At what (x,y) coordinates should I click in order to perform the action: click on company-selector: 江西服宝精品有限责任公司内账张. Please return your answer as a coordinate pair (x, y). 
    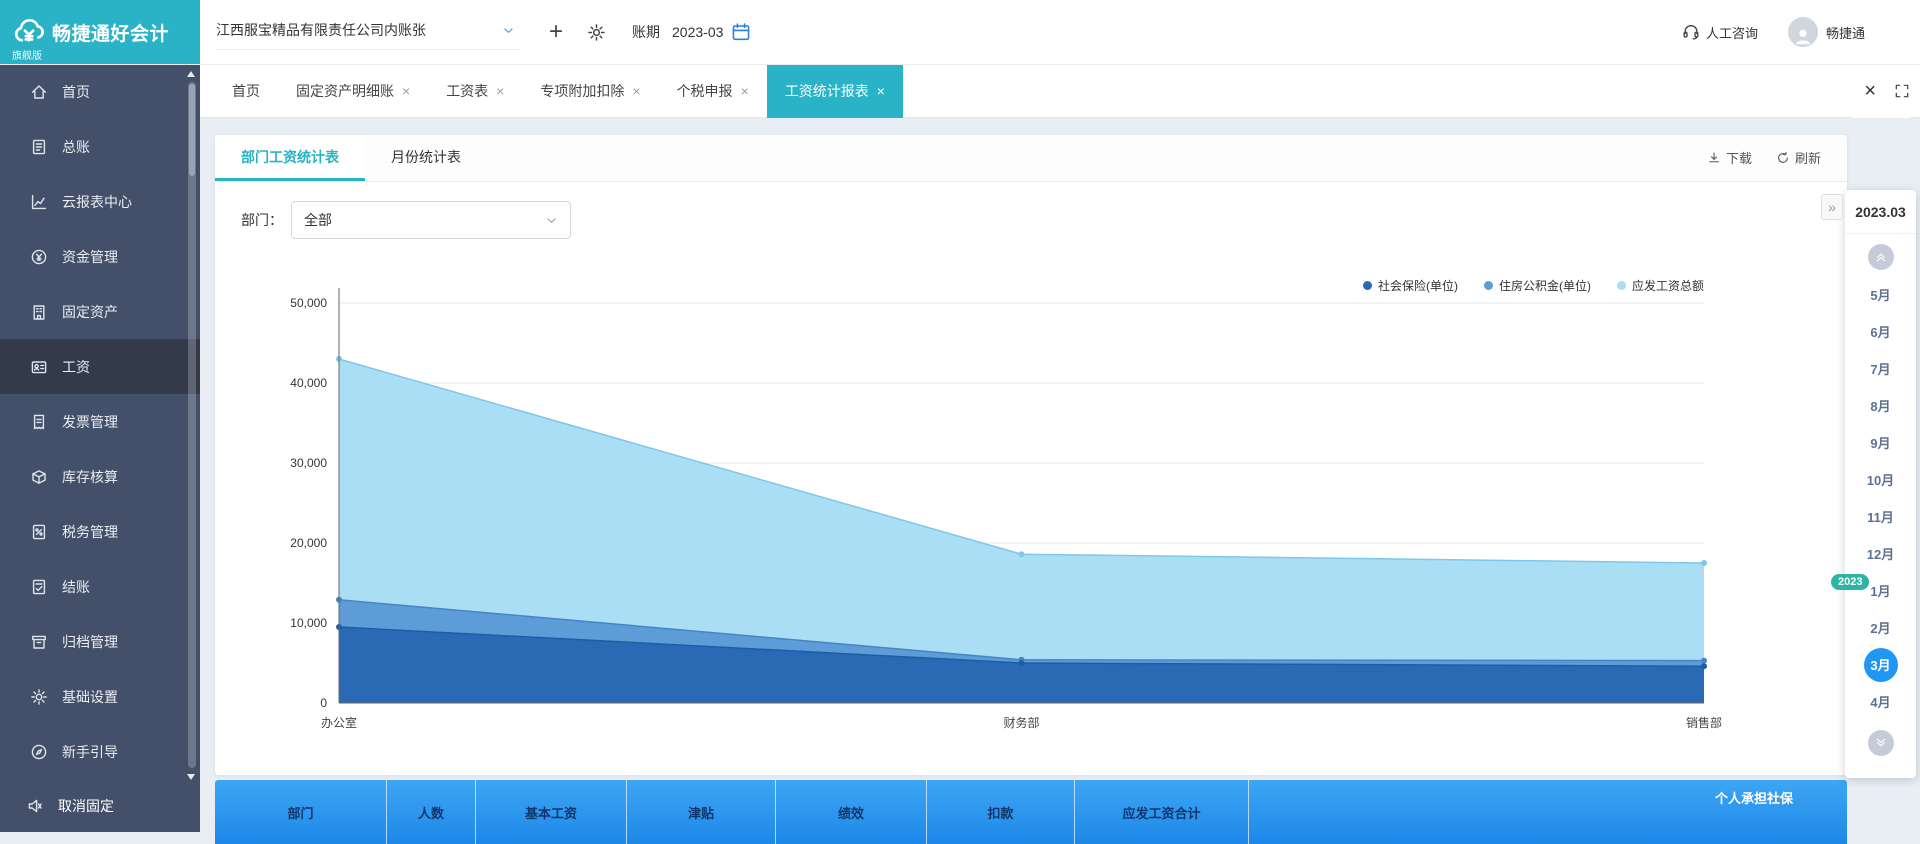
    Looking at the image, I should click on (368, 32).